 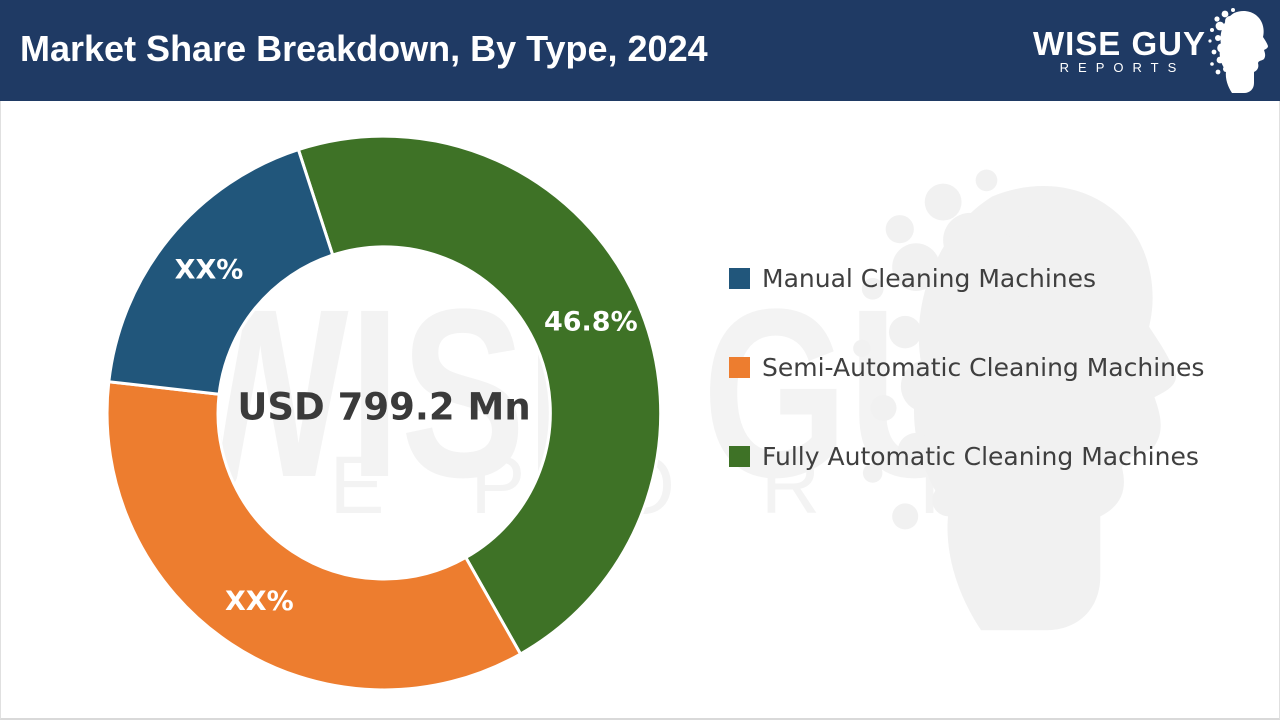 I want to click on legend-swatch-semi-automatic, so click(x=739, y=367).